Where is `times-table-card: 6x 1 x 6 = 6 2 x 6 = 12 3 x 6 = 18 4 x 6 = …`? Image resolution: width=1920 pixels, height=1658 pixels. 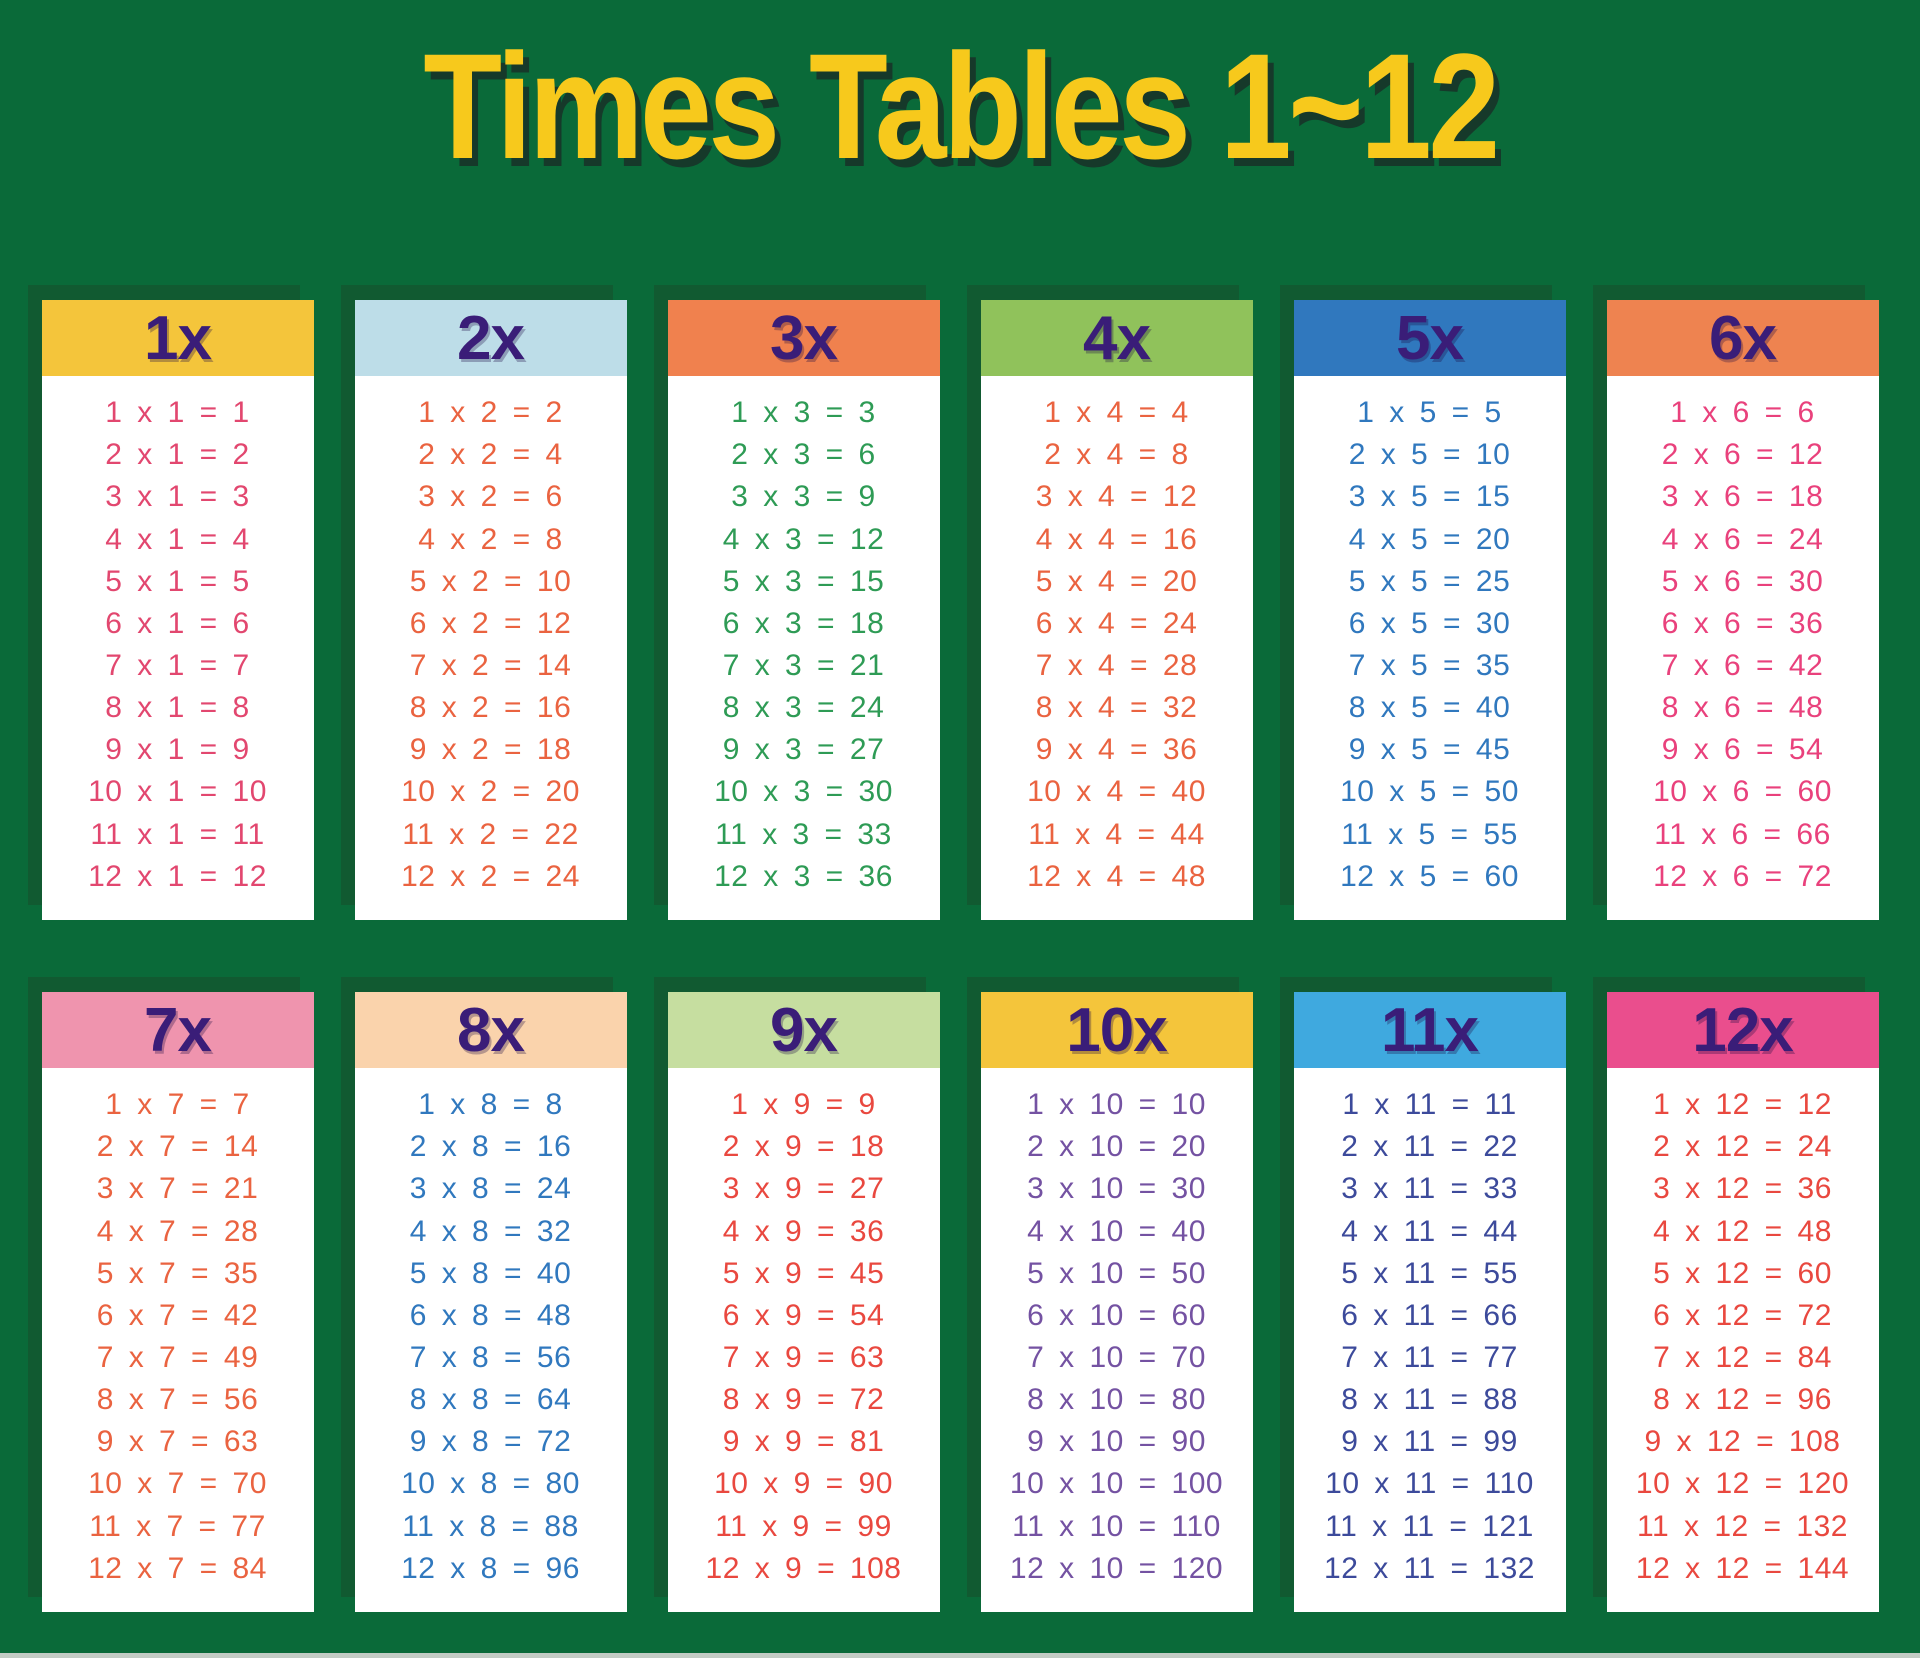
times-table-card: 6x 1 x 6 = 6 2 x 6 = 12 3 x 6 = 18 4 x 6 = … is located at coordinates (1742, 610).